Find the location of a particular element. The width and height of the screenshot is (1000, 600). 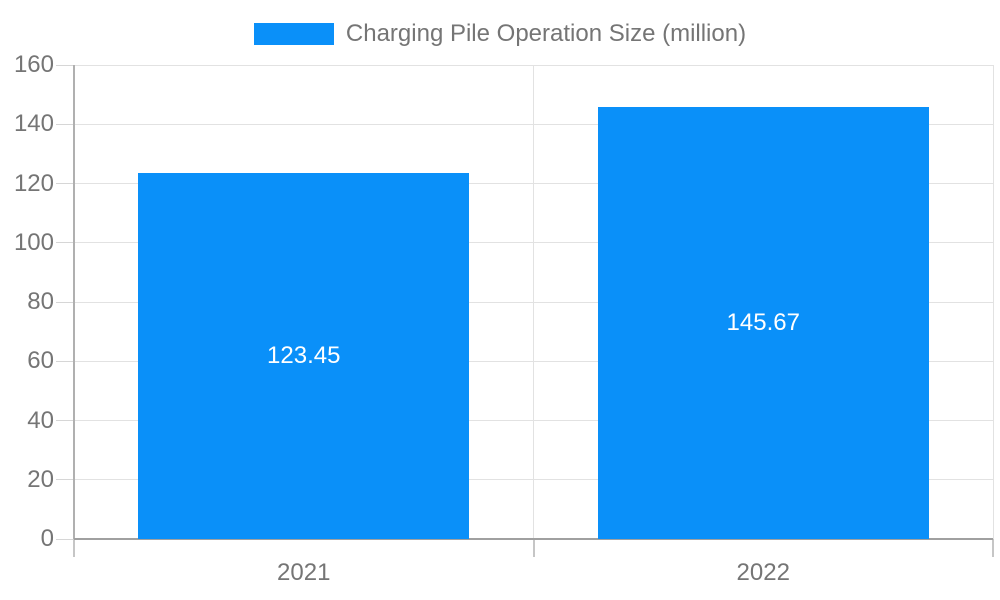

y-axis-tick-label: 80 is located at coordinates (40, 301).